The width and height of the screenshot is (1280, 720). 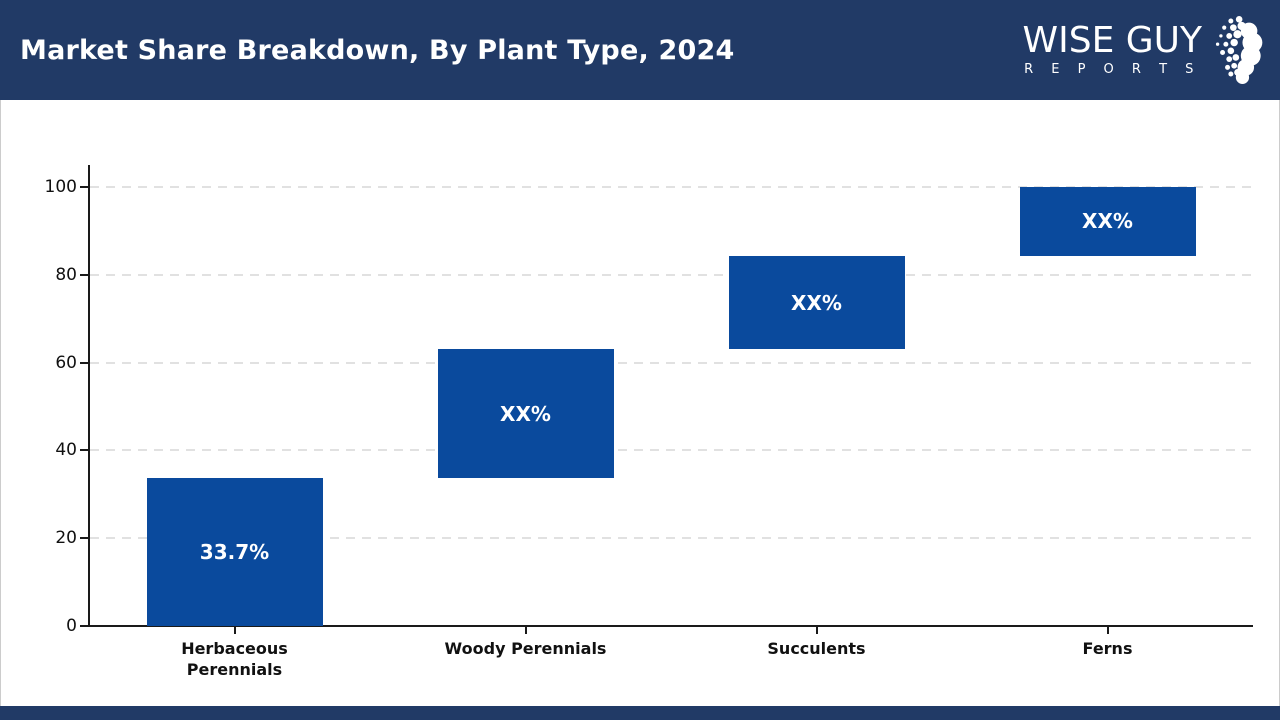 I want to click on bar-value-label-woody-perennials: XX%, so click(x=525, y=413).